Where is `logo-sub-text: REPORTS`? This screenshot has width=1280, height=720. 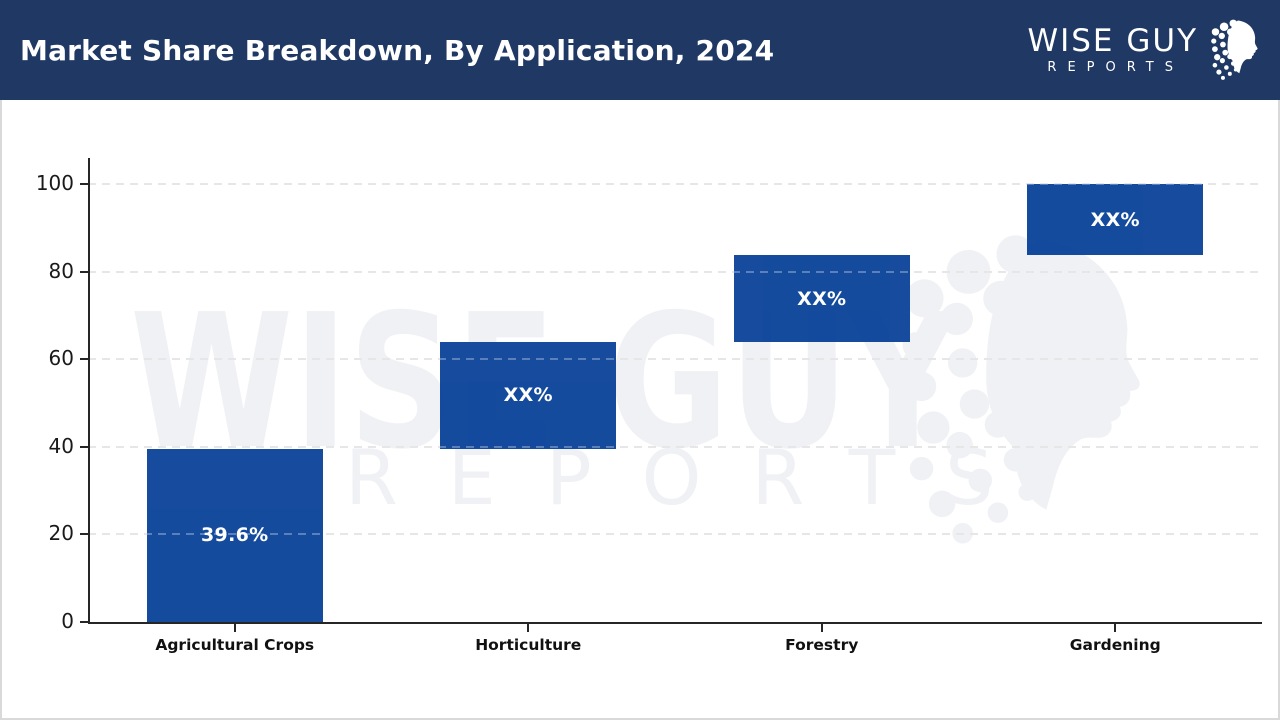 logo-sub-text: REPORTS is located at coordinates (1116, 67).